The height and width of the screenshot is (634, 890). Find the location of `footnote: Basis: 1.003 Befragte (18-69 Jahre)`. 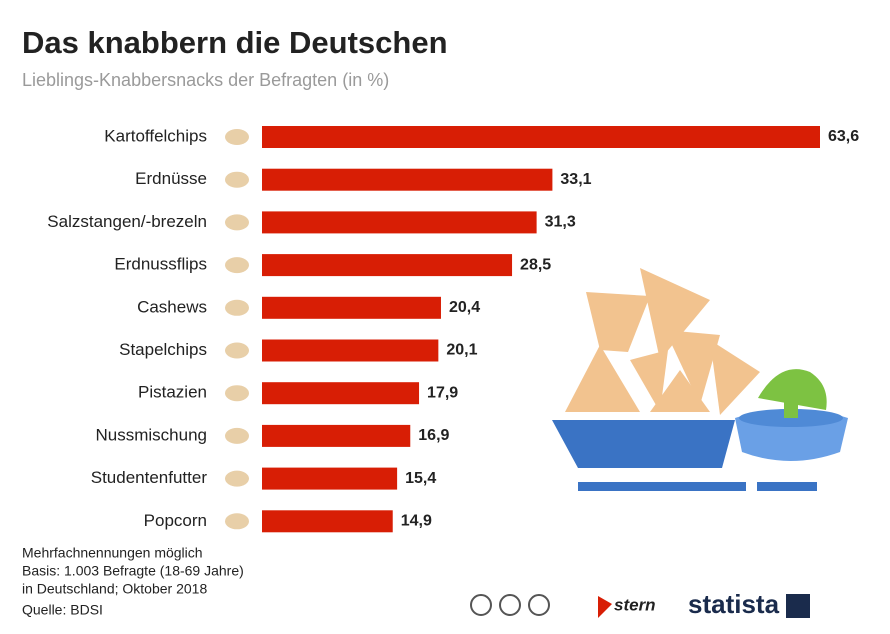

footnote: Basis: 1.003 Befragte (18-69 Jahre) is located at coordinates (133, 571).